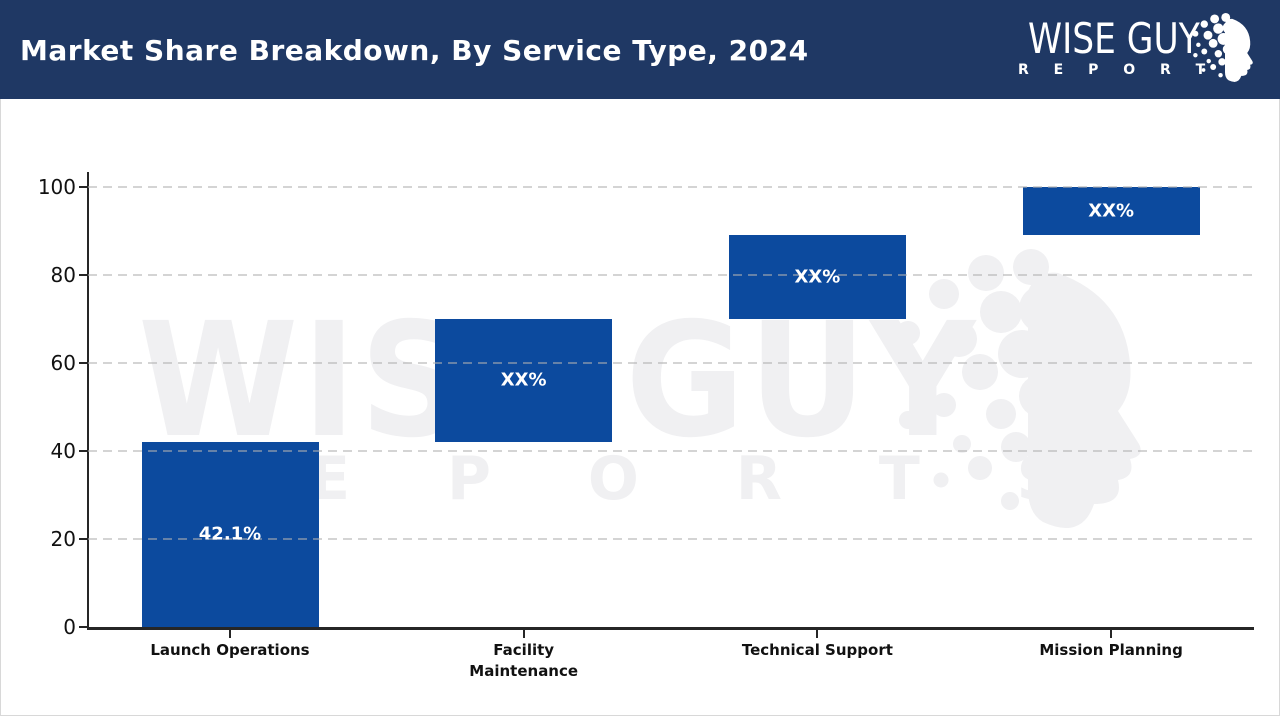  What do you see at coordinates (1018, 388) in the screenshot?
I see `watermark-dotted-head-icon` at bounding box center [1018, 388].